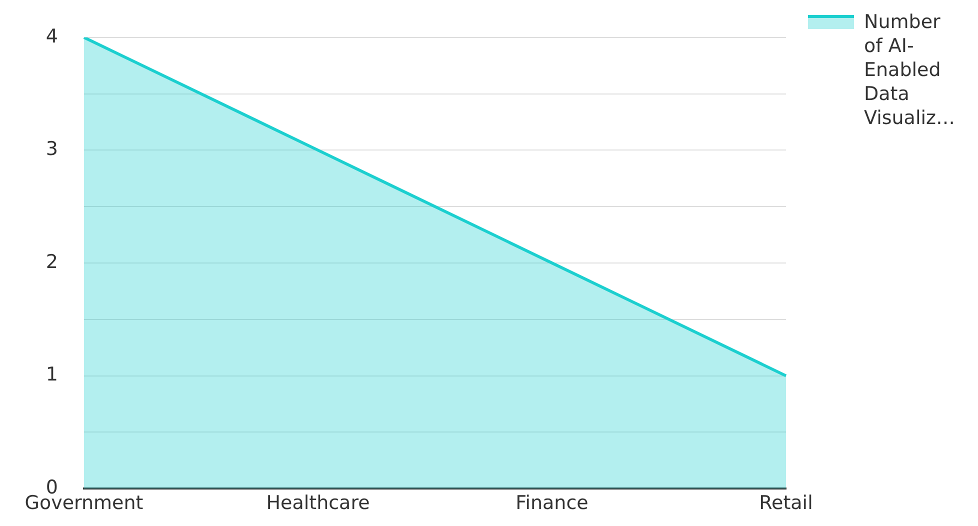 Image resolution: width=978 pixels, height=526 pixels. I want to click on y-tick-label: 1, so click(52, 375).